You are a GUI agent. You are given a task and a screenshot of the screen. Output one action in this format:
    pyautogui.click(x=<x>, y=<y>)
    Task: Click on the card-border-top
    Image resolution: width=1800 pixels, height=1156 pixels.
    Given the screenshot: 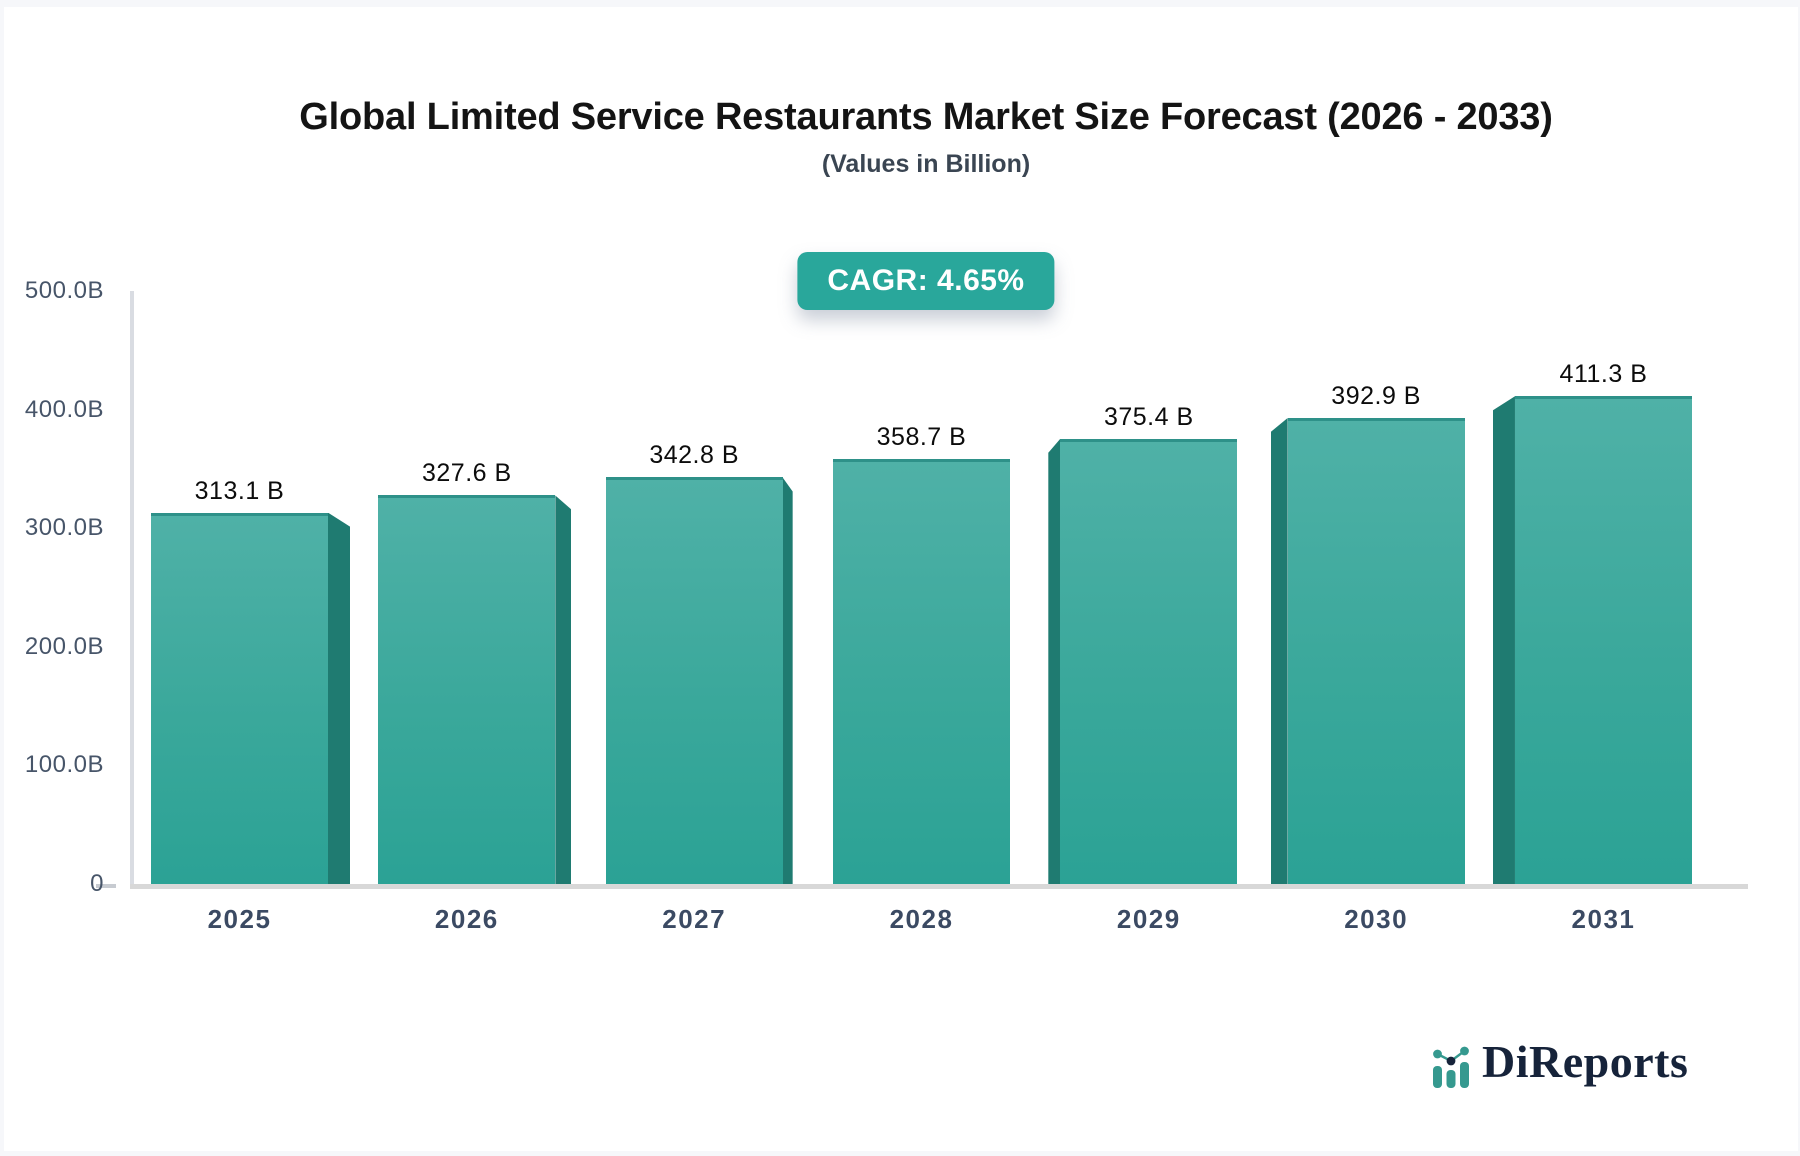 What is the action you would take?
    pyautogui.click(x=900, y=3)
    